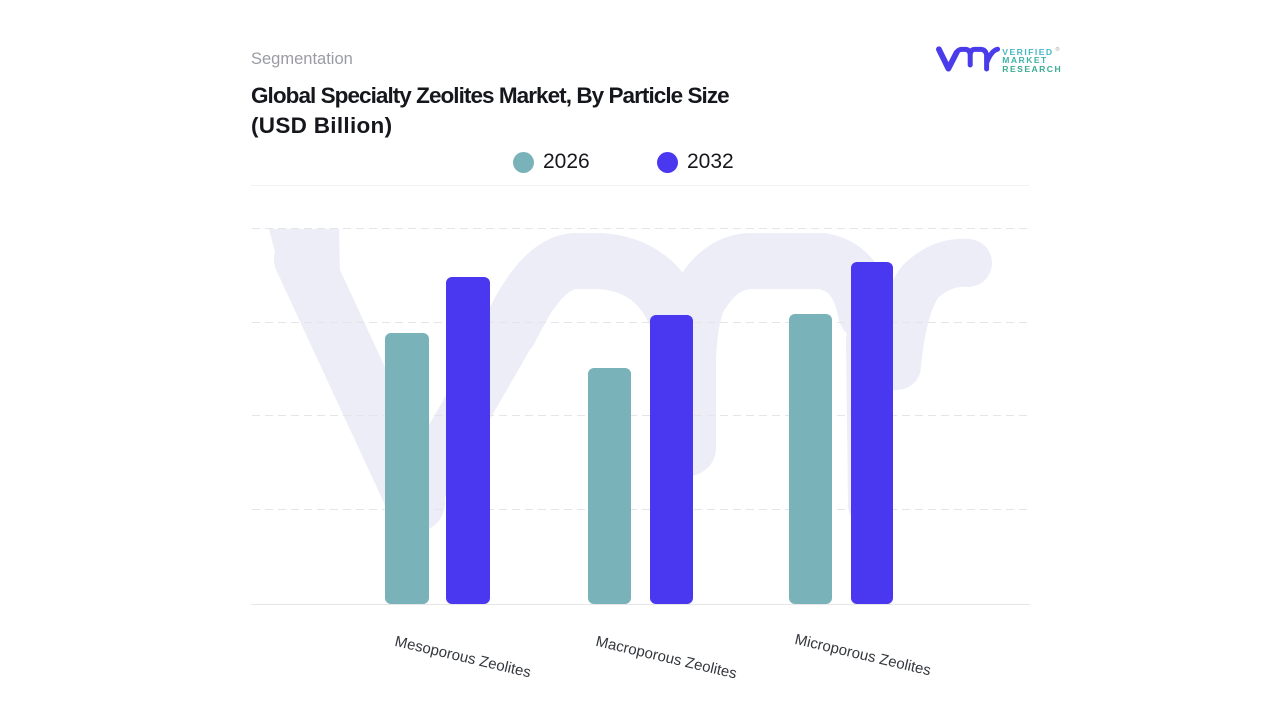 The image size is (1280, 720). I want to click on svg-text: RESEARCH, so click(1032, 69).